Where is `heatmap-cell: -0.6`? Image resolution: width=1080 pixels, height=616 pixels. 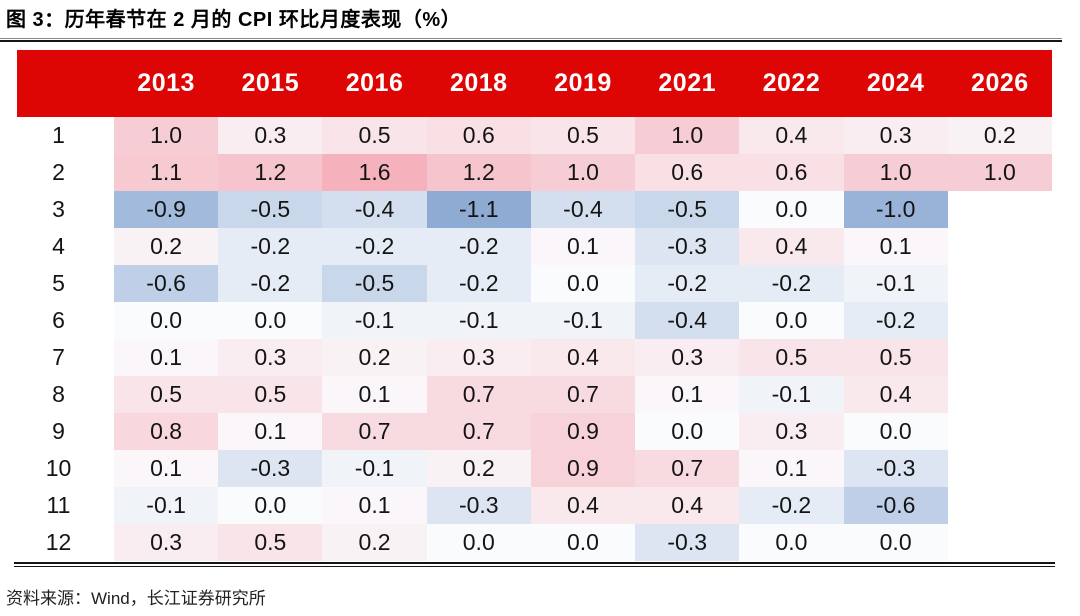 heatmap-cell: -0.6 is located at coordinates (895, 505).